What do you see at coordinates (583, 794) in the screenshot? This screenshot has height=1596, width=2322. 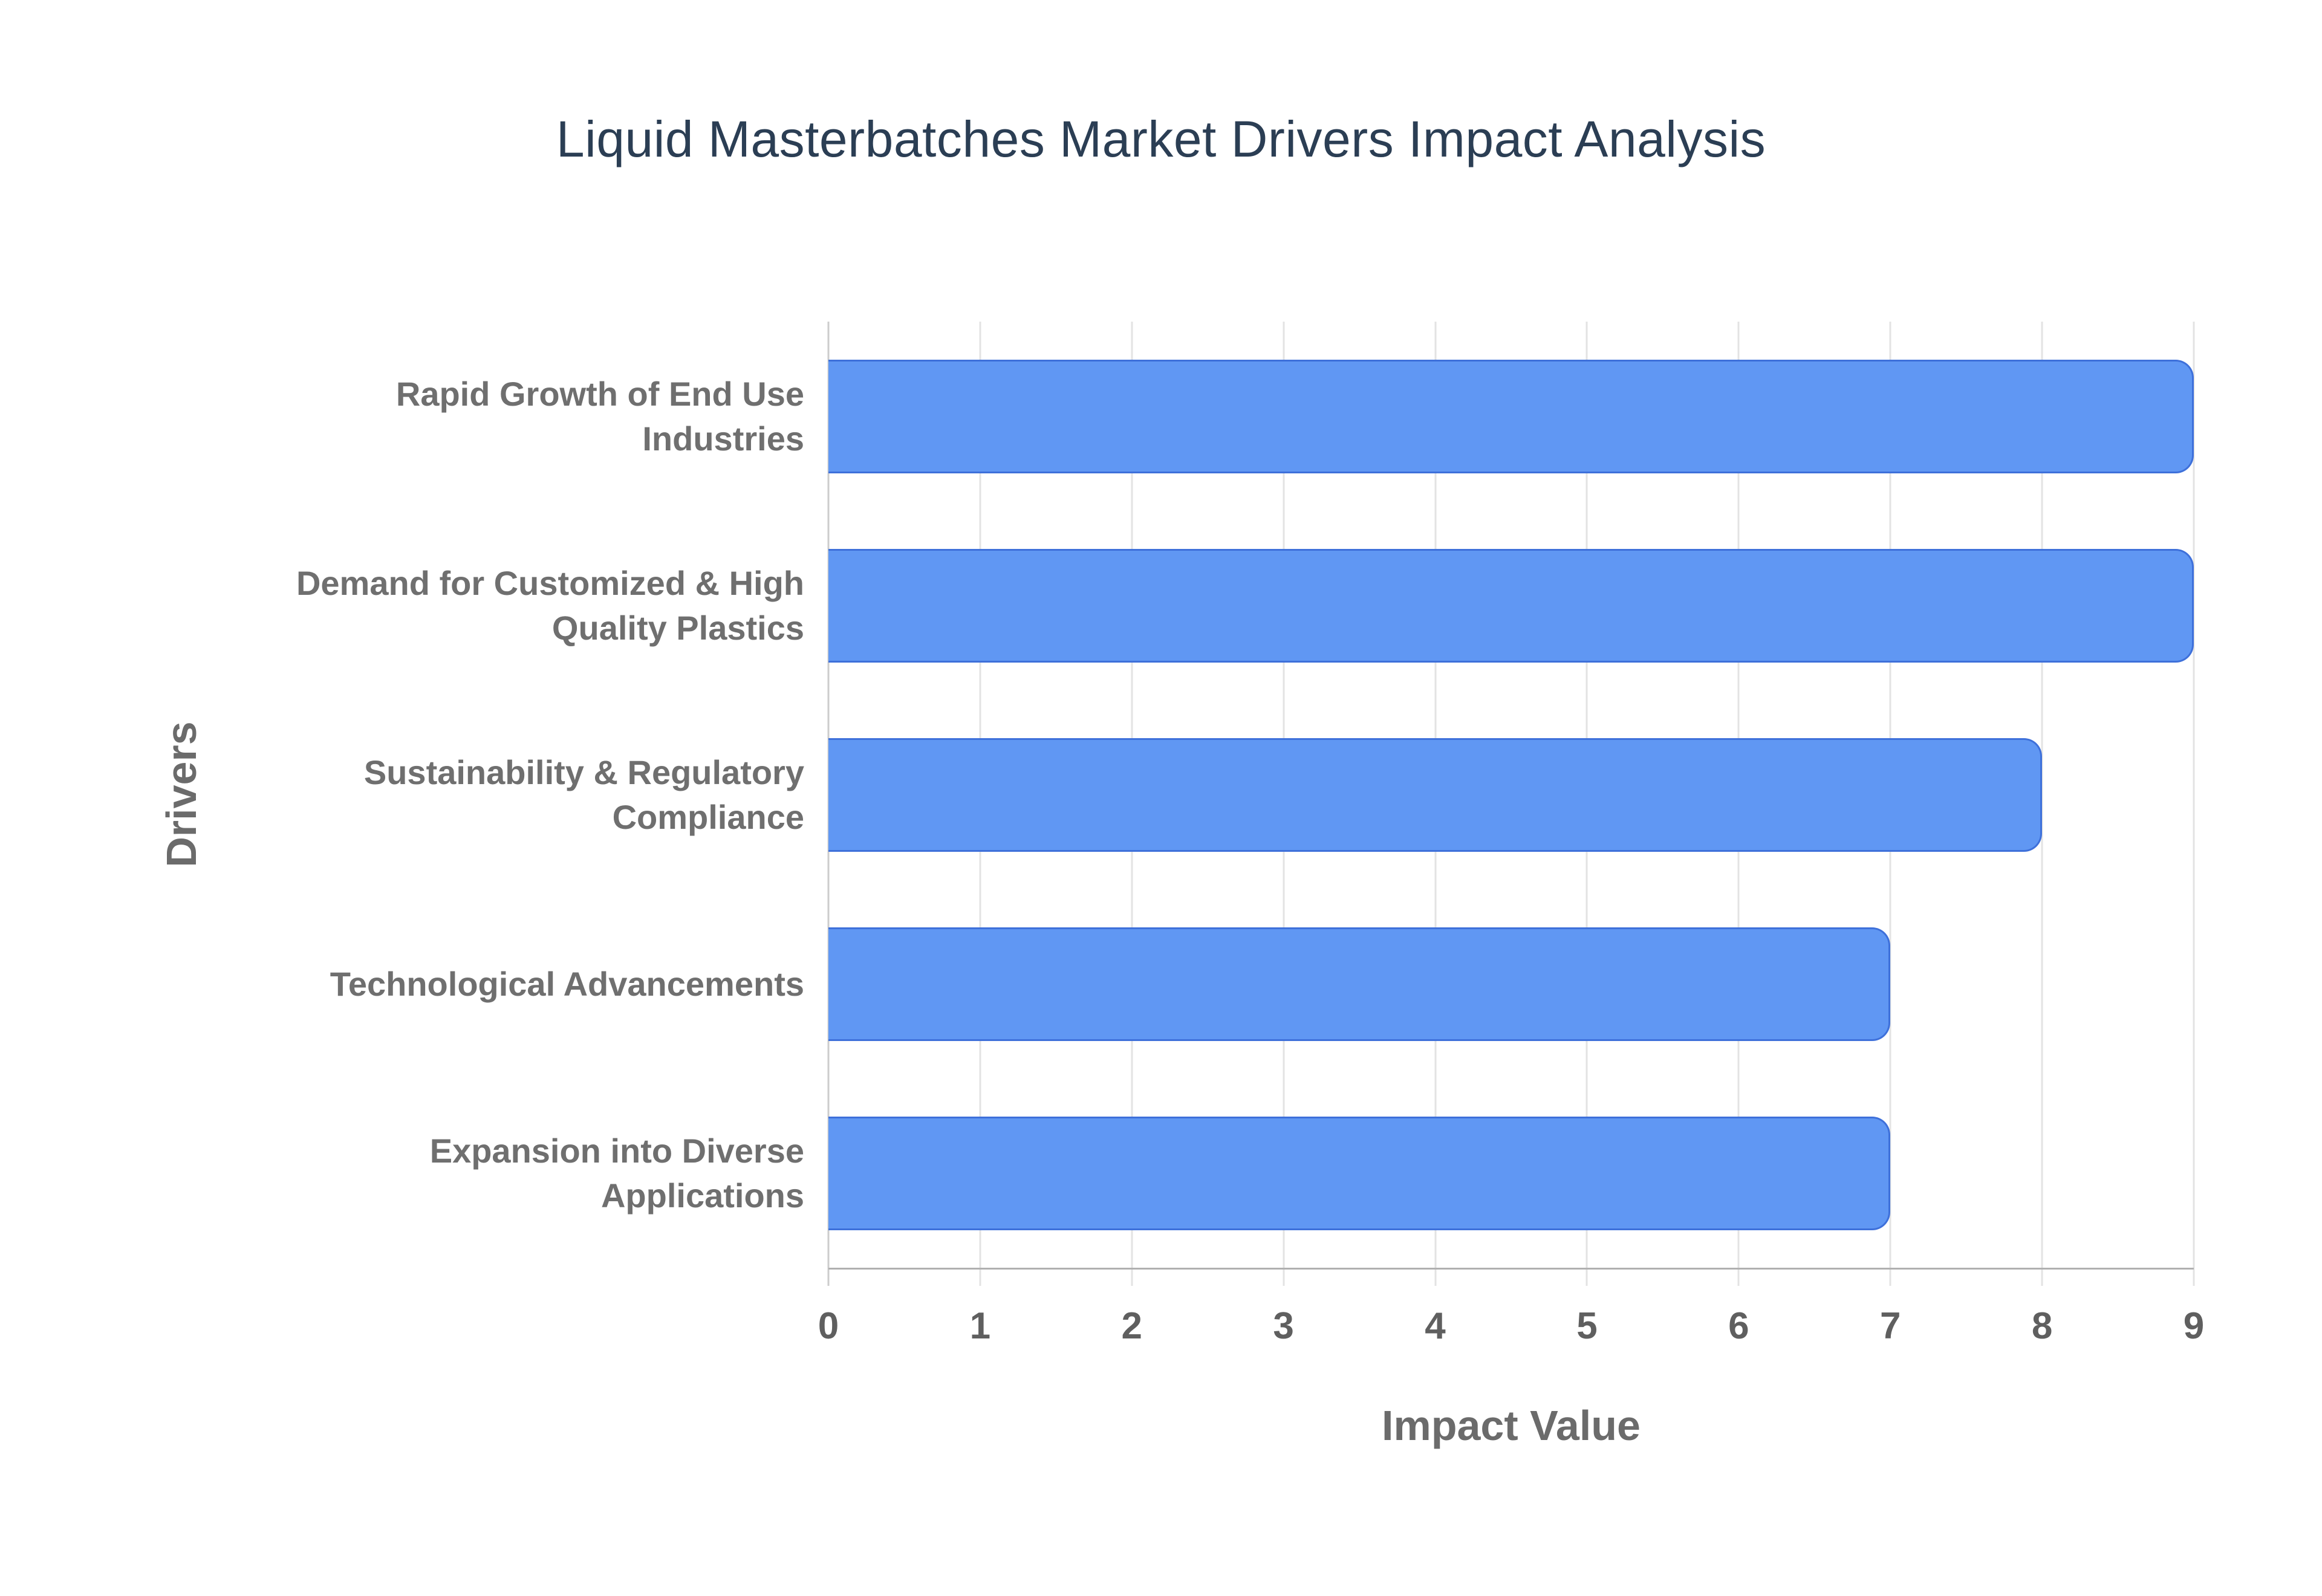 I see `category-label-3: Sustainability & Regulatory Compliance` at bounding box center [583, 794].